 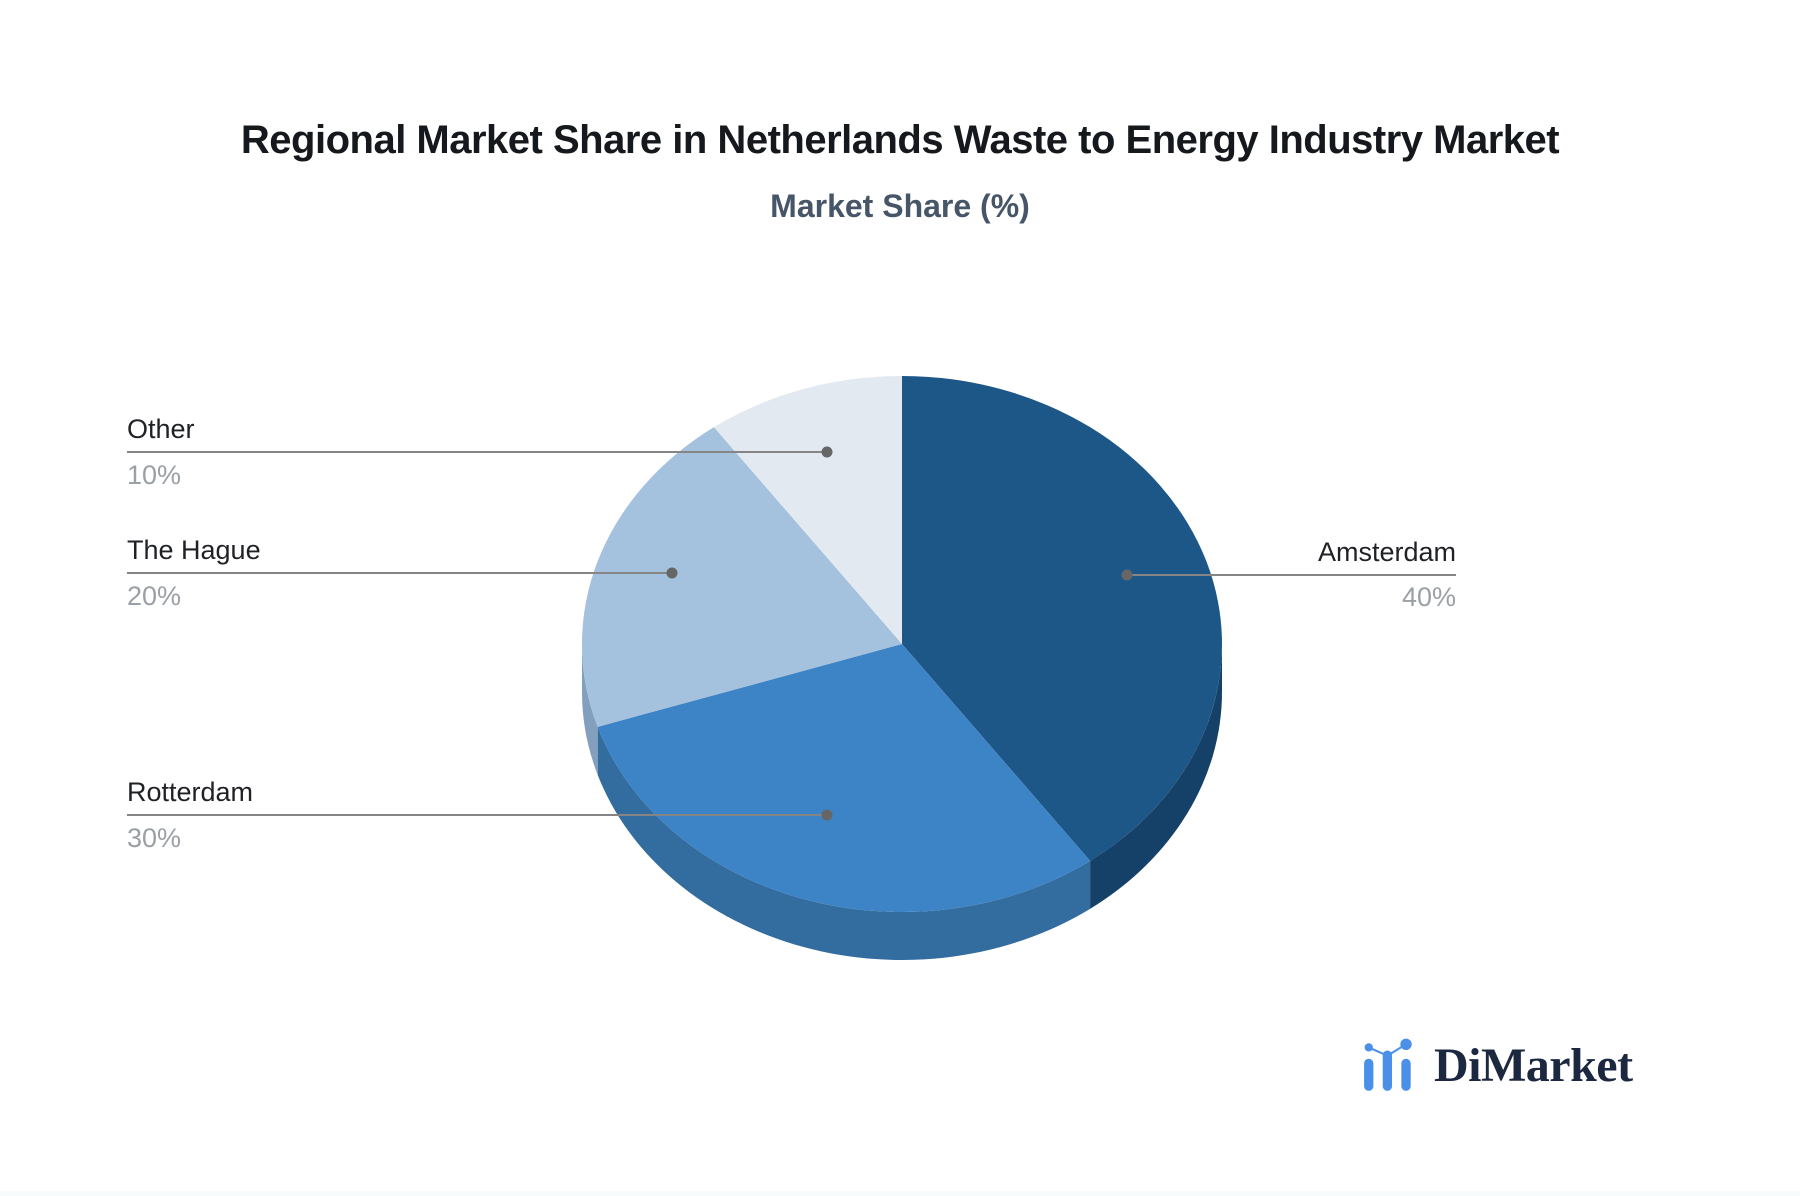 I want to click on pie-side-rotterdam, so click(x=844, y=843).